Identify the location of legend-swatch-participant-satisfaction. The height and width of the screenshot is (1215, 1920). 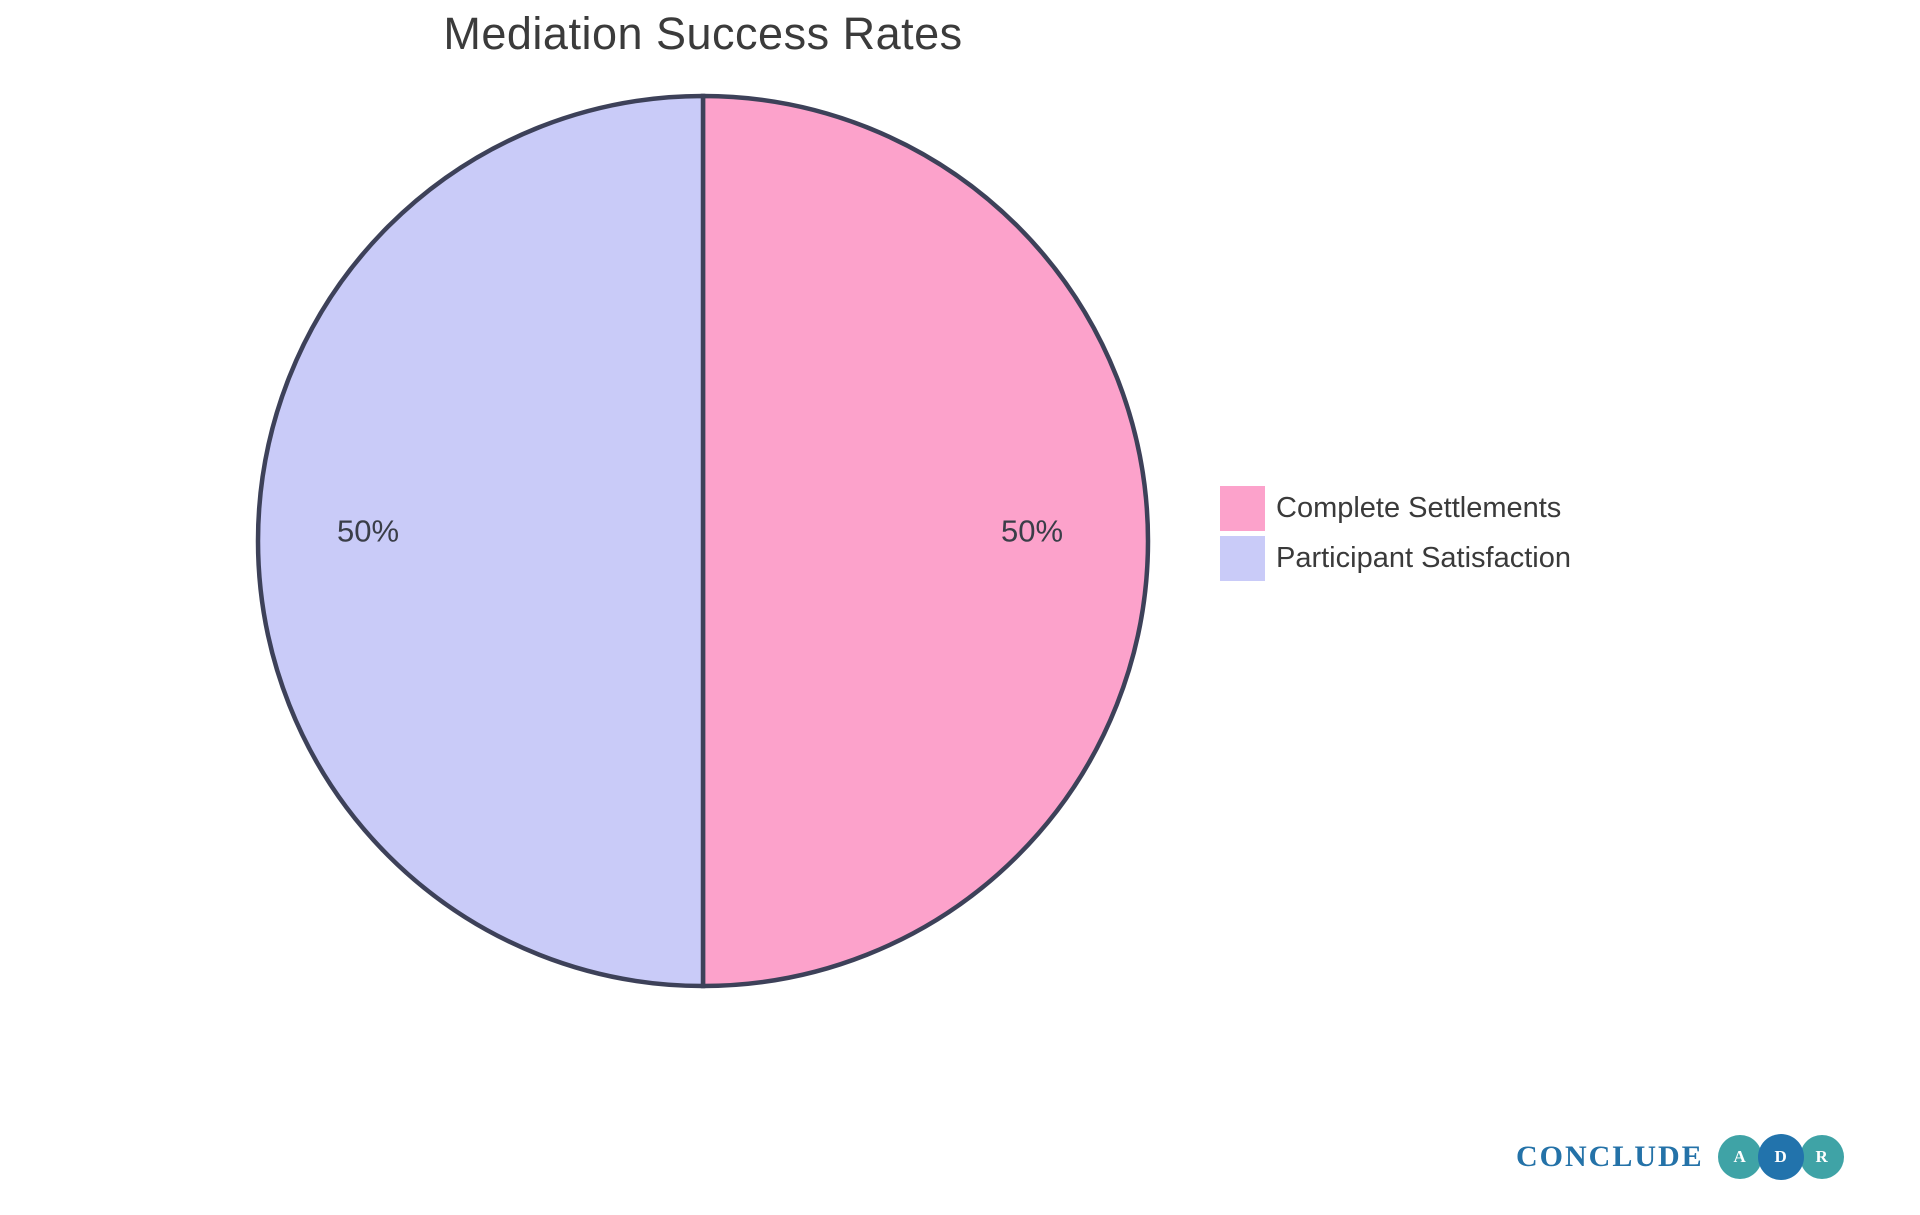
(1242, 558).